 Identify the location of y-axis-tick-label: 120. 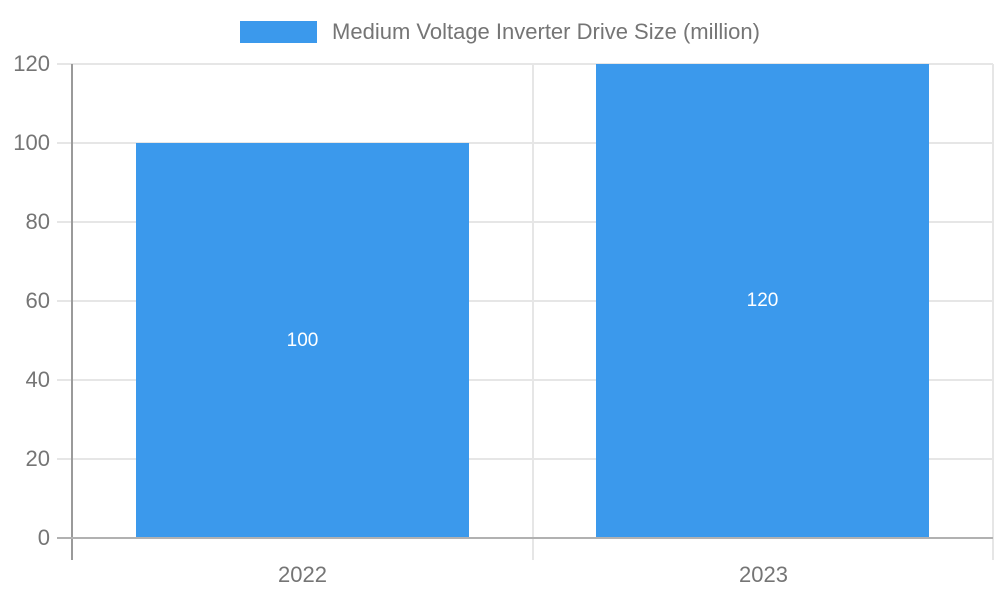
(31, 63).